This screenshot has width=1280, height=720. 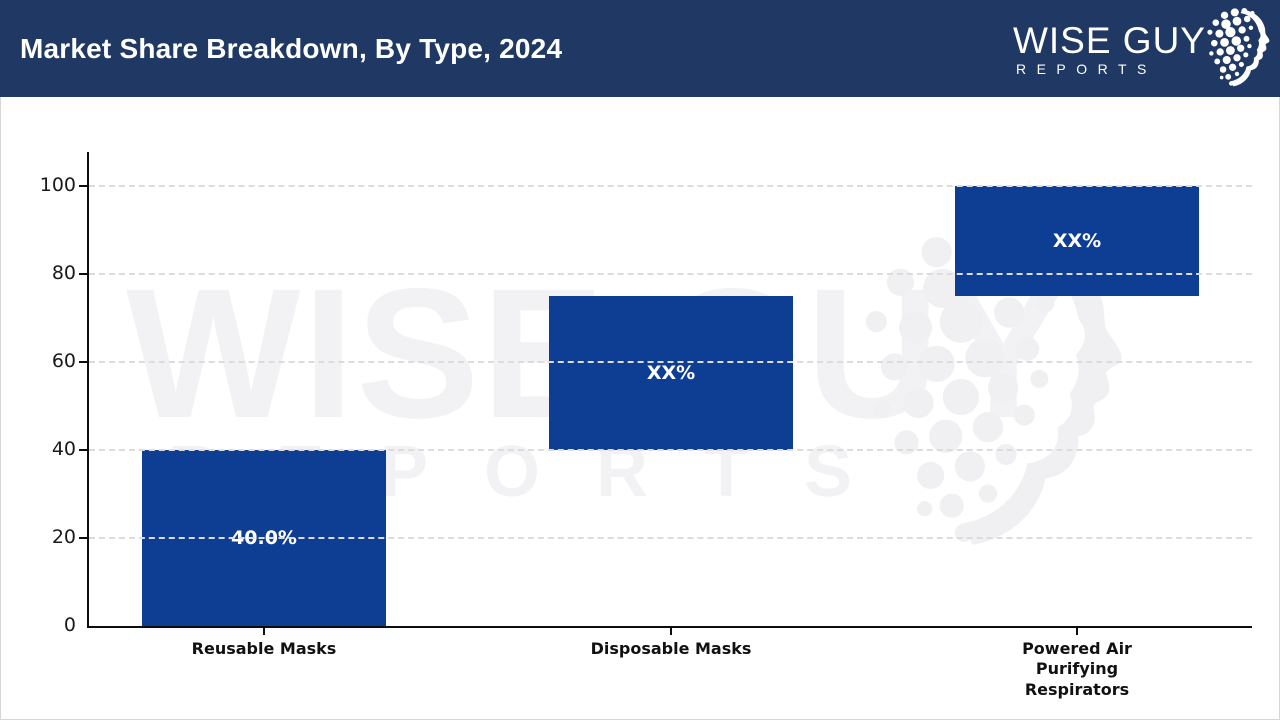 What do you see at coordinates (1238, 46) in the screenshot?
I see `brand-face-icon` at bounding box center [1238, 46].